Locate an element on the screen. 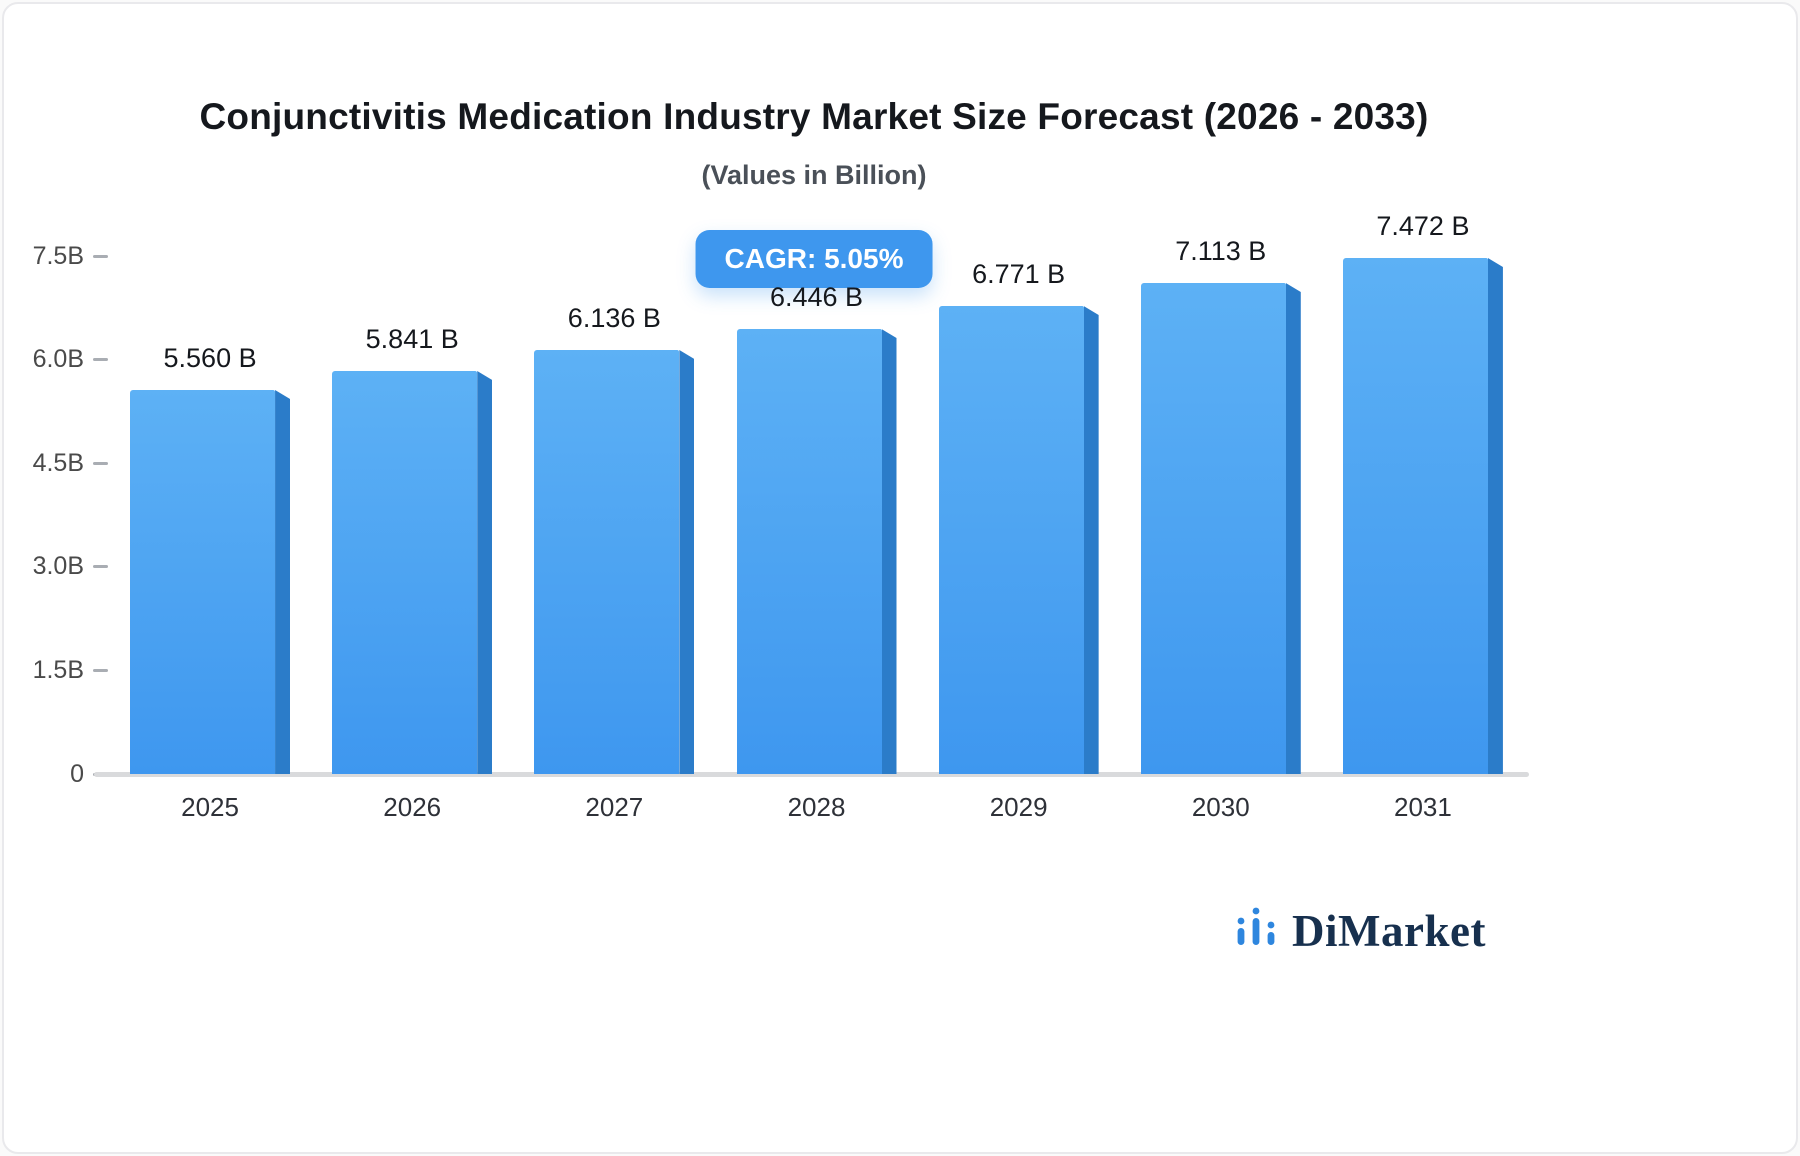 The width and height of the screenshot is (1800, 1156). y-tick: 4.5B is located at coordinates (56, 463).